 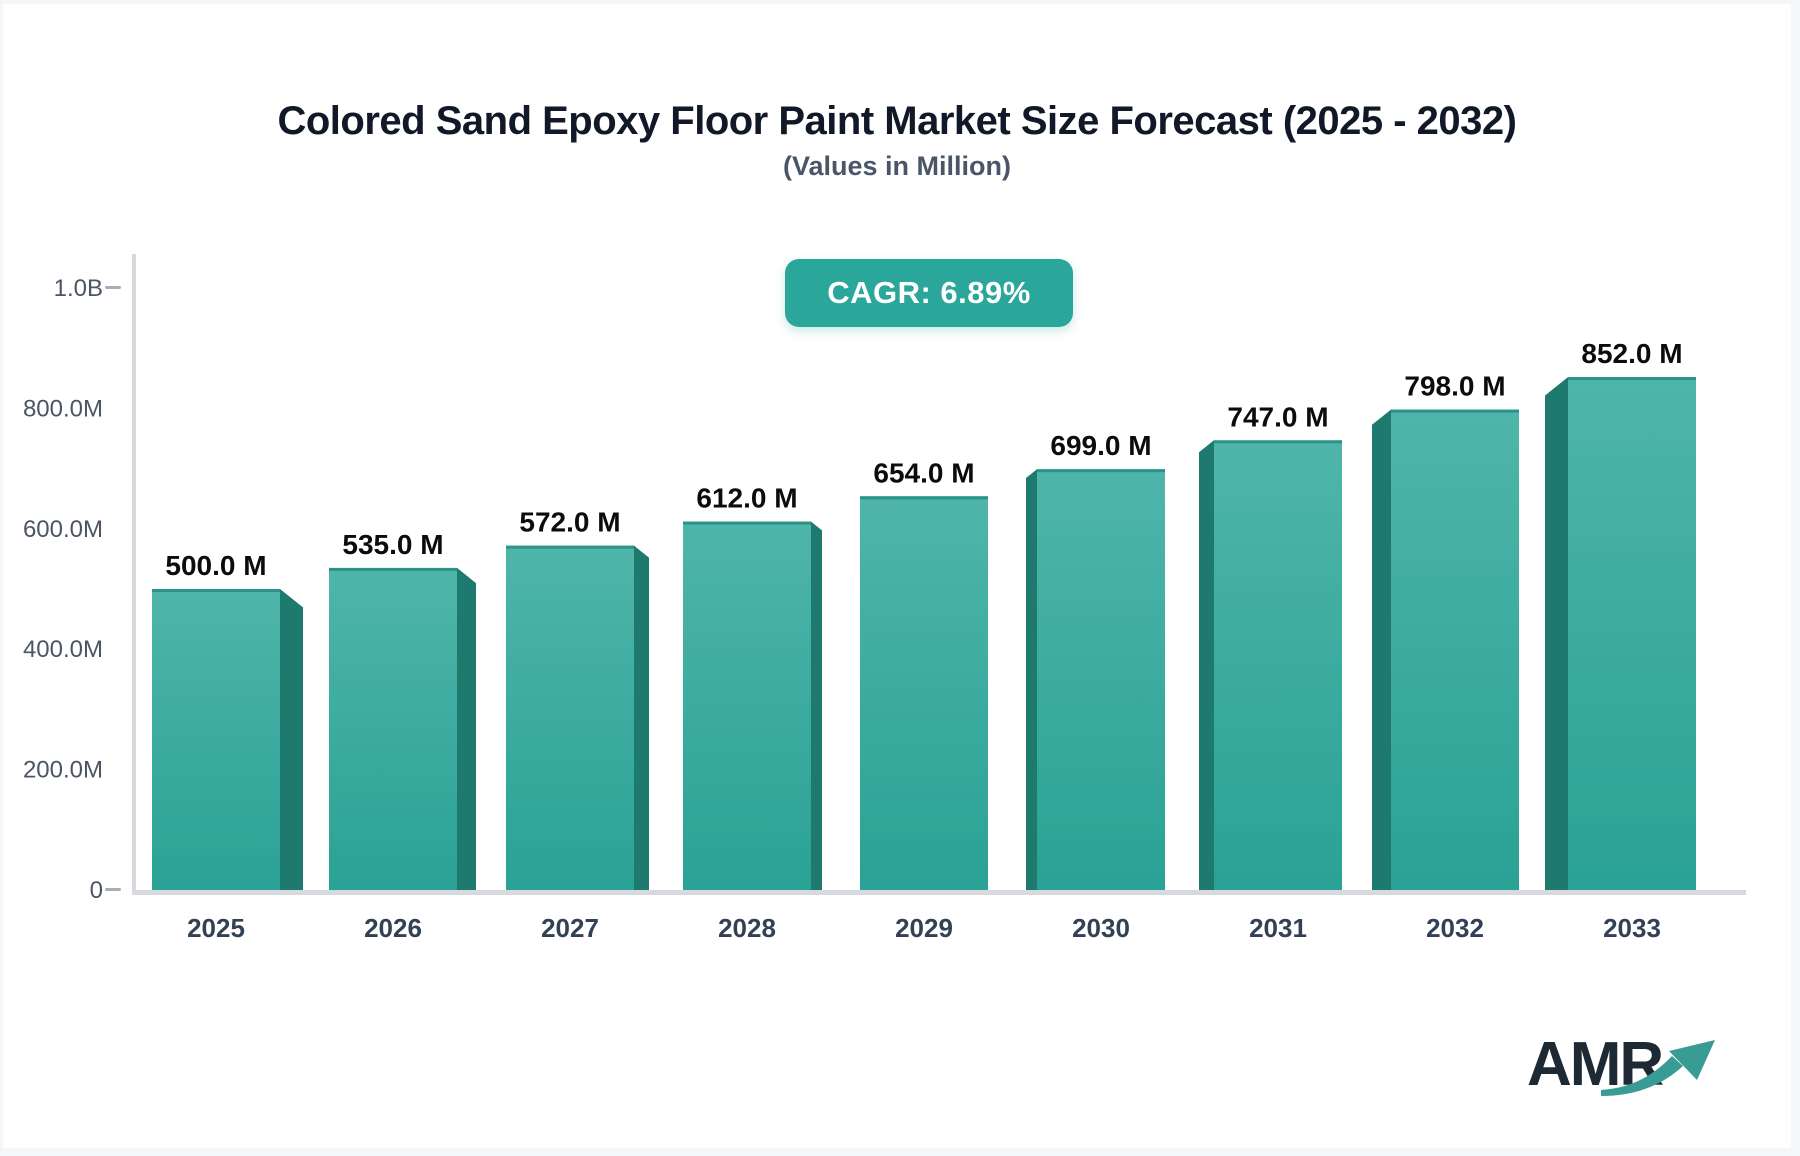 I want to click on bar-group-2033: 852.0 M 2033, so click(x=1620, y=640).